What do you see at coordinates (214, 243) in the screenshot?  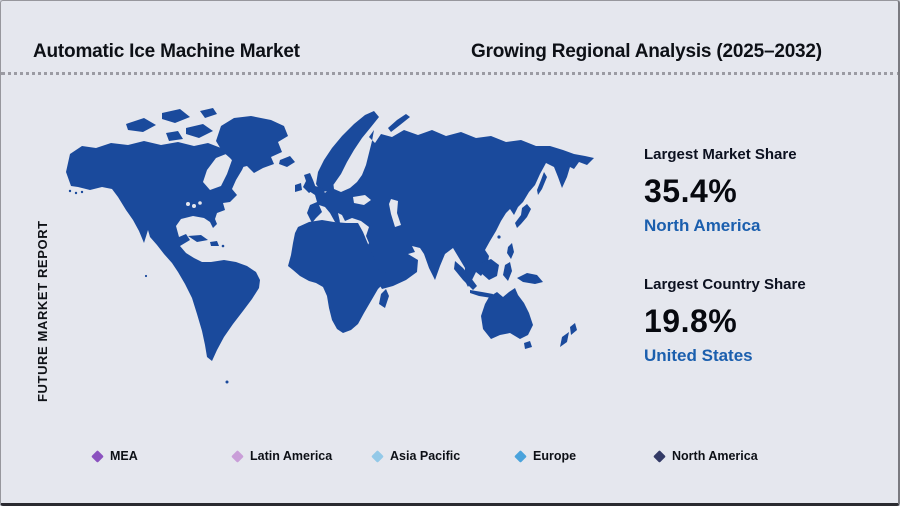 I see `hispaniola` at bounding box center [214, 243].